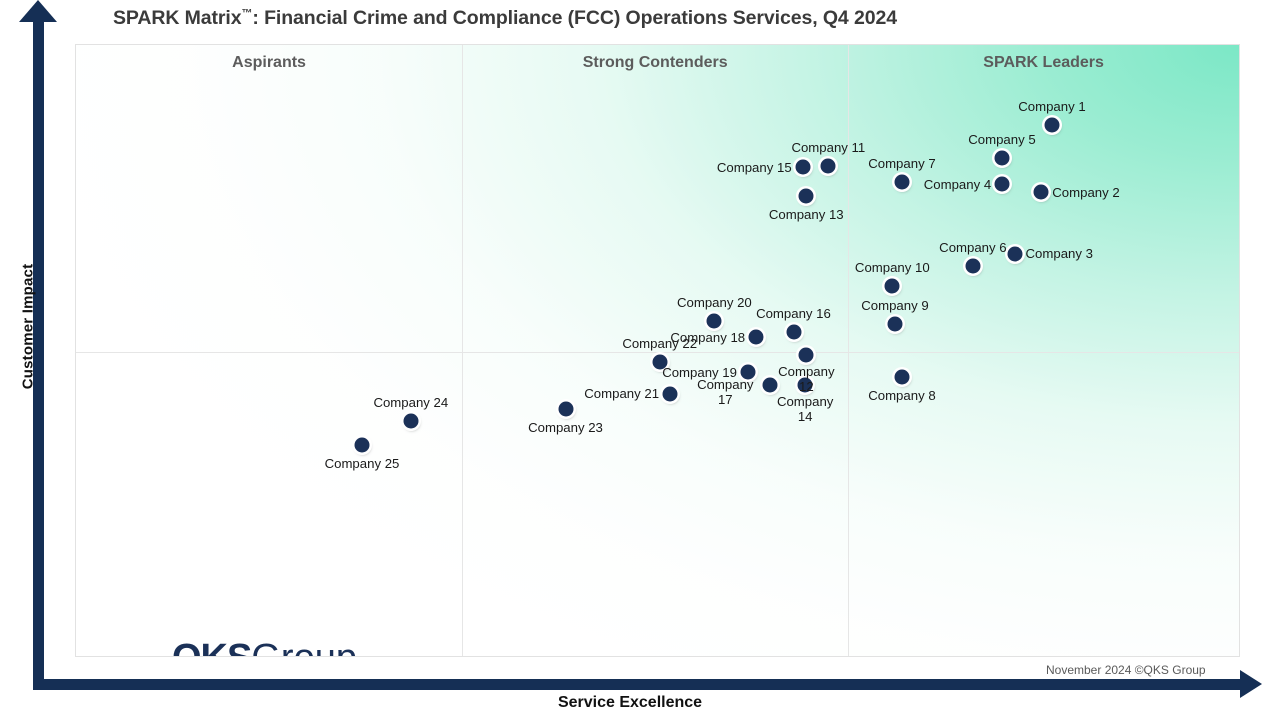  What do you see at coordinates (806, 378) in the screenshot?
I see `data-point-label-company-12: Company 12` at bounding box center [806, 378].